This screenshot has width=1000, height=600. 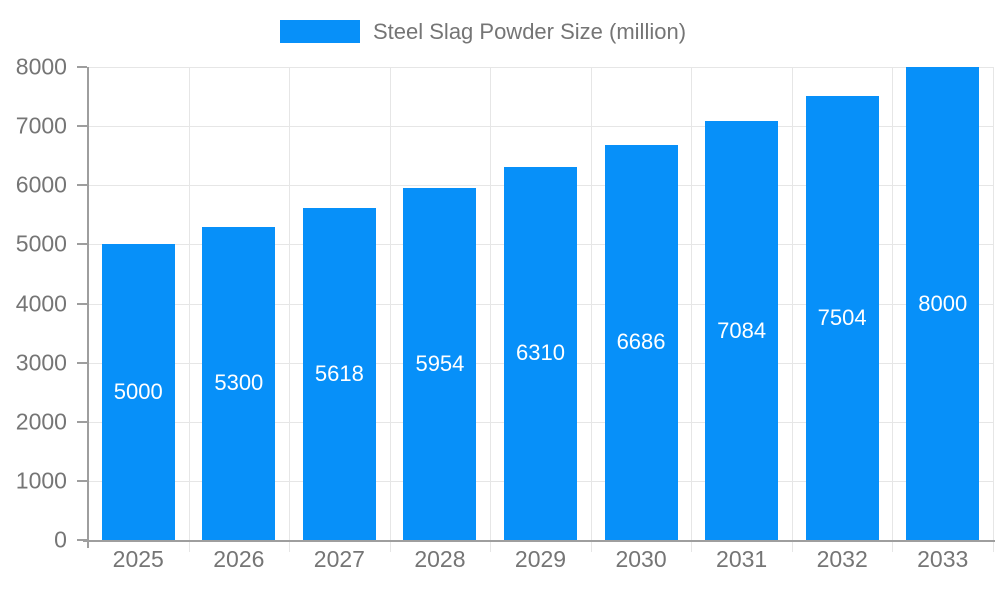 What do you see at coordinates (41, 421) in the screenshot?
I see `y-tick-label: 2000` at bounding box center [41, 421].